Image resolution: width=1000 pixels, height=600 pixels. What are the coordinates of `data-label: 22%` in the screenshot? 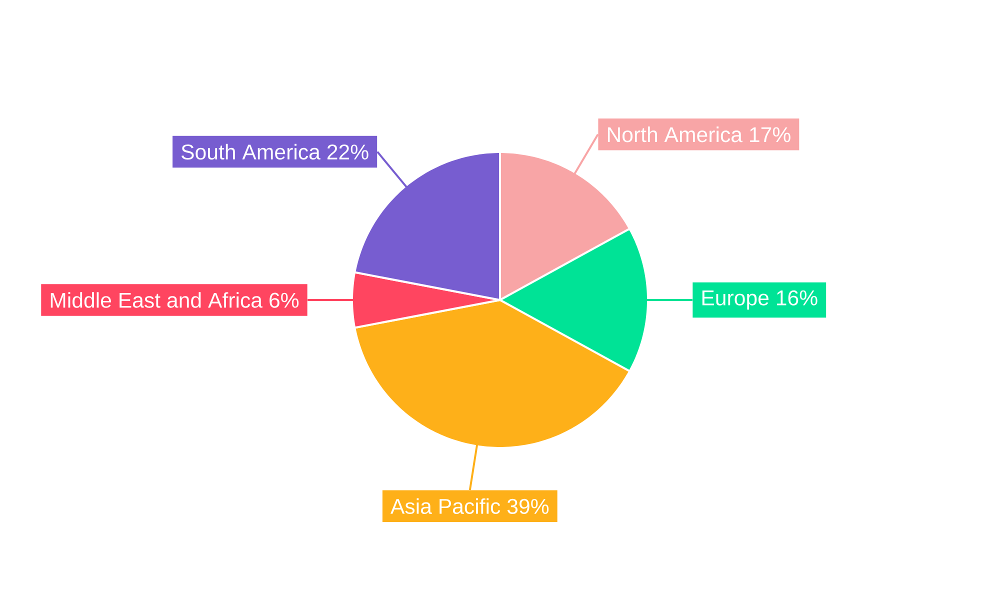 It's located at (347, 152).